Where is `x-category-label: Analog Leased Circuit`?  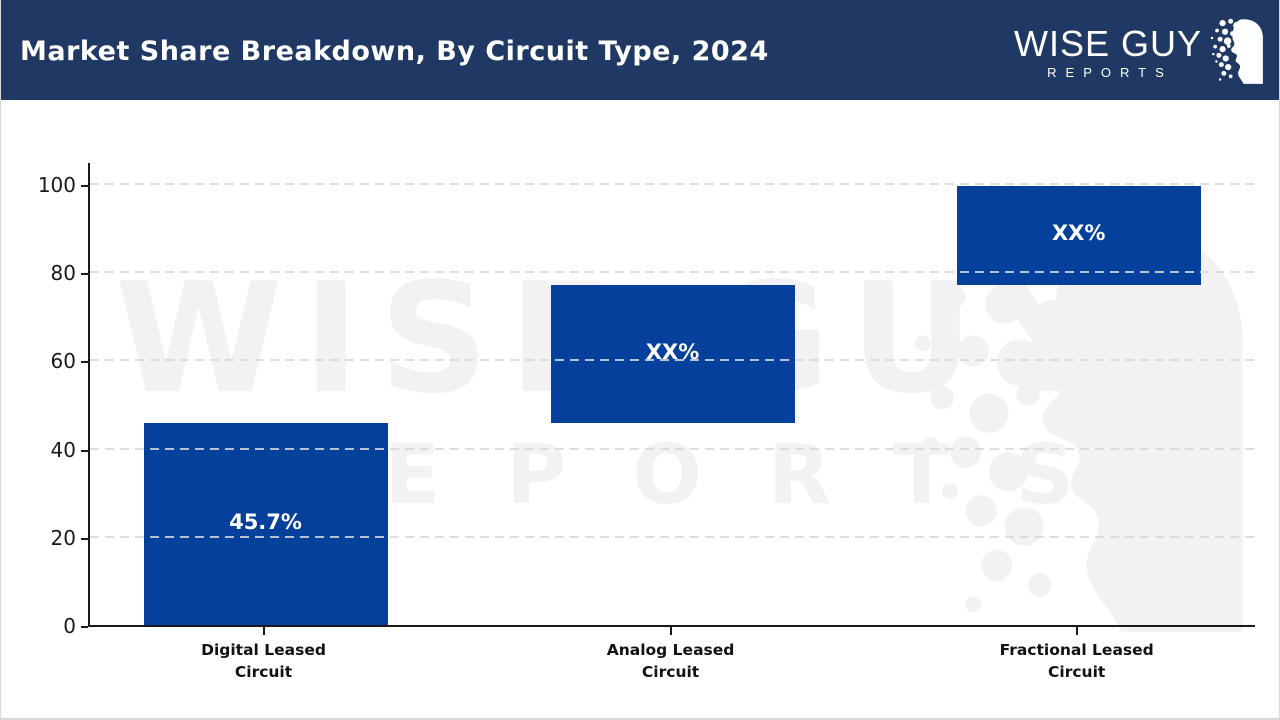
x-category-label: Analog Leased Circuit is located at coordinates (670, 661).